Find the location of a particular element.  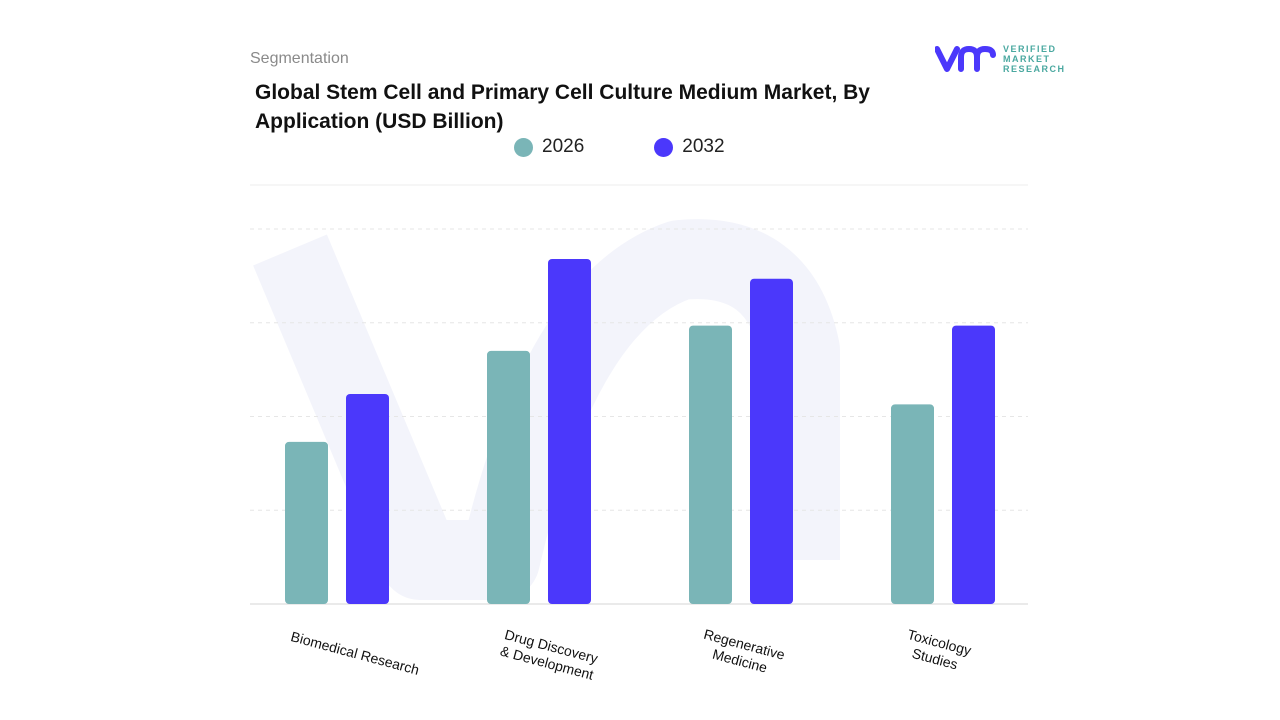

legend-item-2032: 2032 is located at coordinates (689, 147).